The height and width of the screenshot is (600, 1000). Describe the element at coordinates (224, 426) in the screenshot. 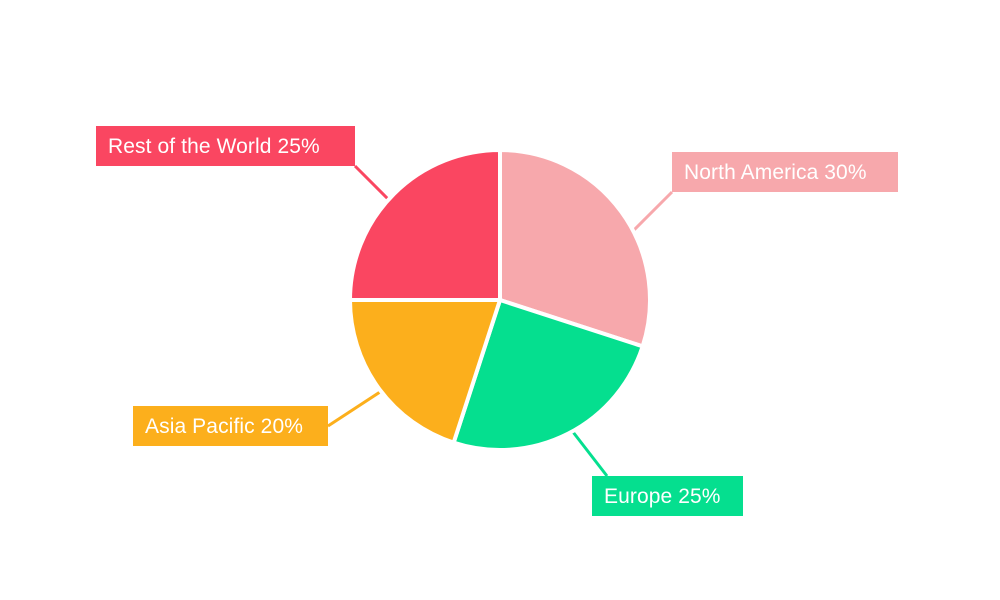

I see `pie-label-asia-pacific-text: Asia Pacific 20%` at that location.